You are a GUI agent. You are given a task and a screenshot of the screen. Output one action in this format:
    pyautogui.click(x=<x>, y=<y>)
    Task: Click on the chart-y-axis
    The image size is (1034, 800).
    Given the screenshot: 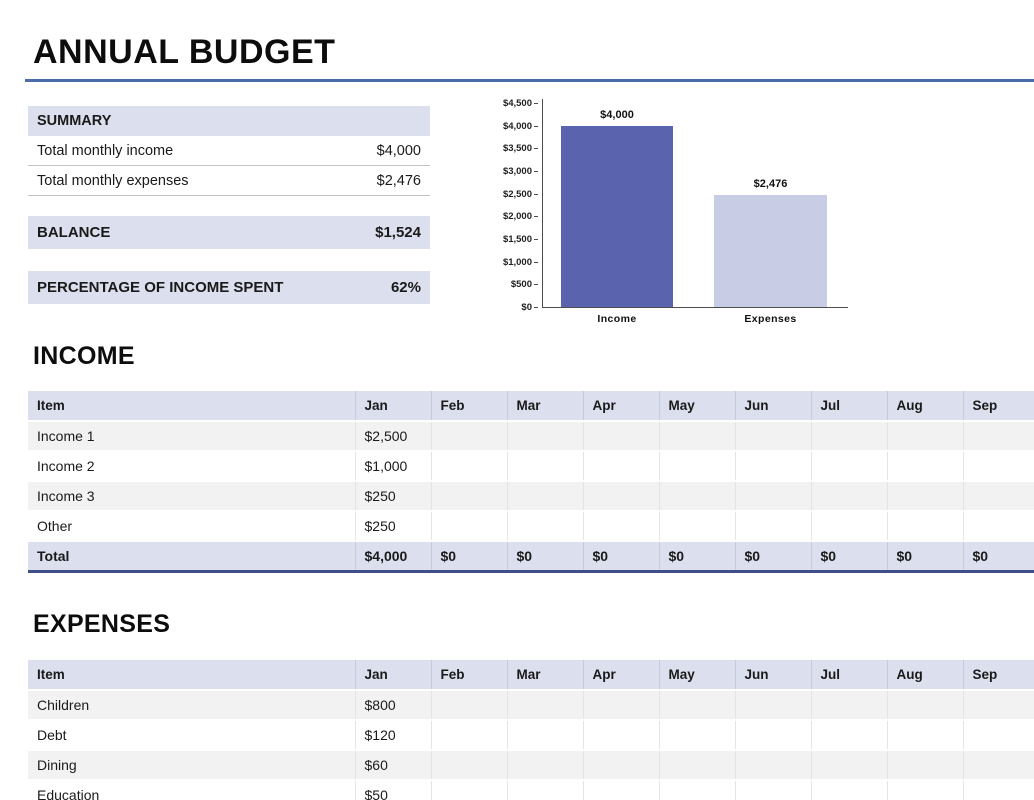 What is the action you would take?
    pyautogui.click(x=542, y=203)
    